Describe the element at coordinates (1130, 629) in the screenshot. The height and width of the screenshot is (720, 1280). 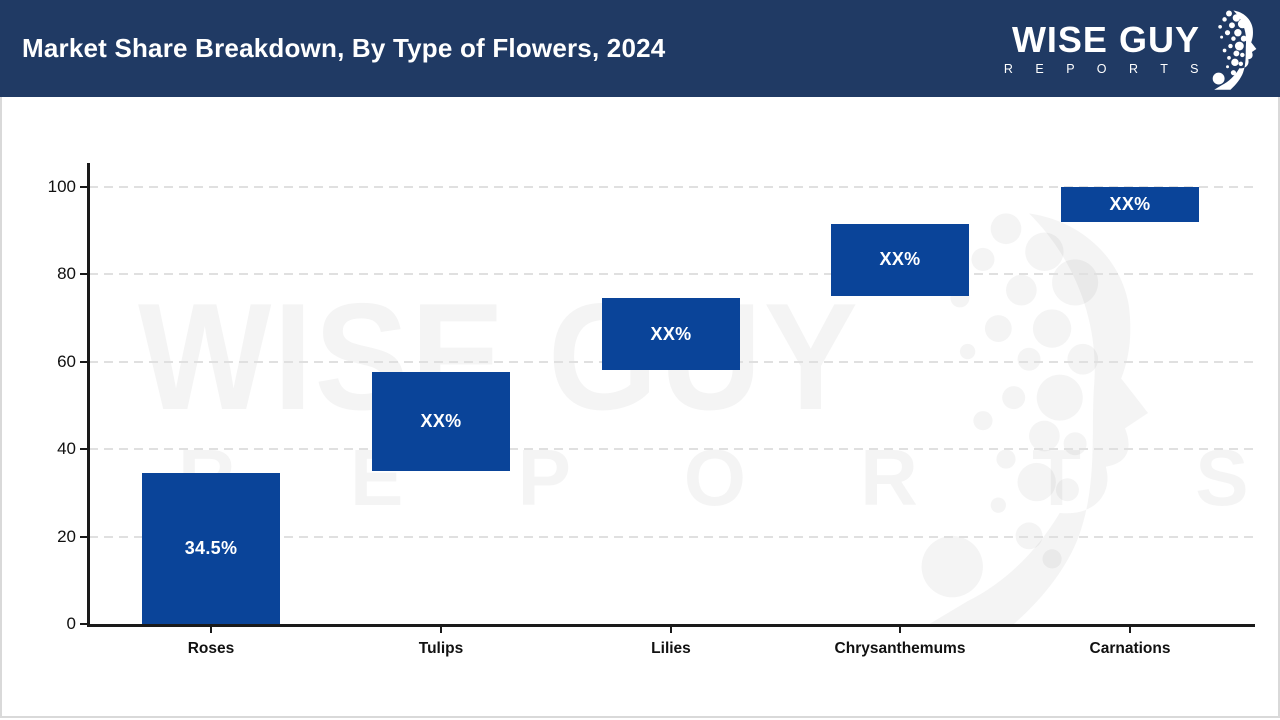
I see `x-axis-tick-carnations` at that location.